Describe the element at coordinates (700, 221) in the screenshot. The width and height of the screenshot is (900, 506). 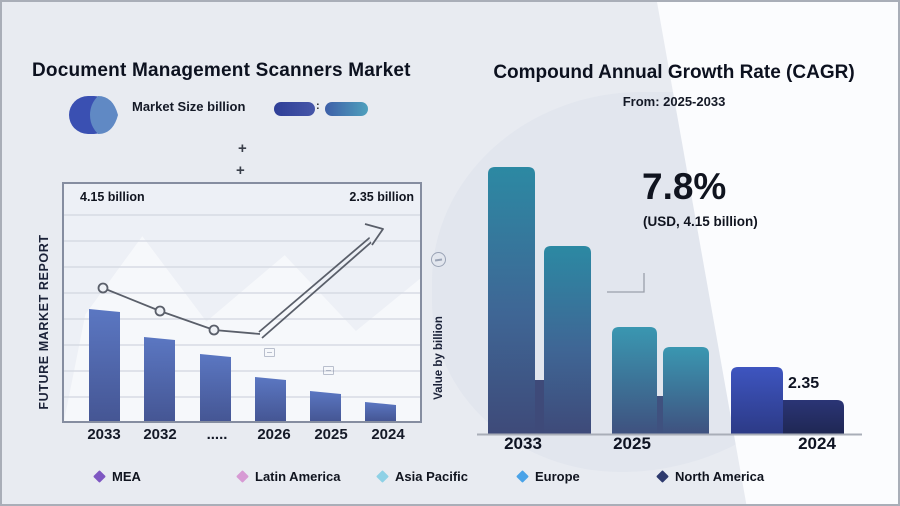
I see `cagr-basis: (USD, 4.15 billion)` at that location.